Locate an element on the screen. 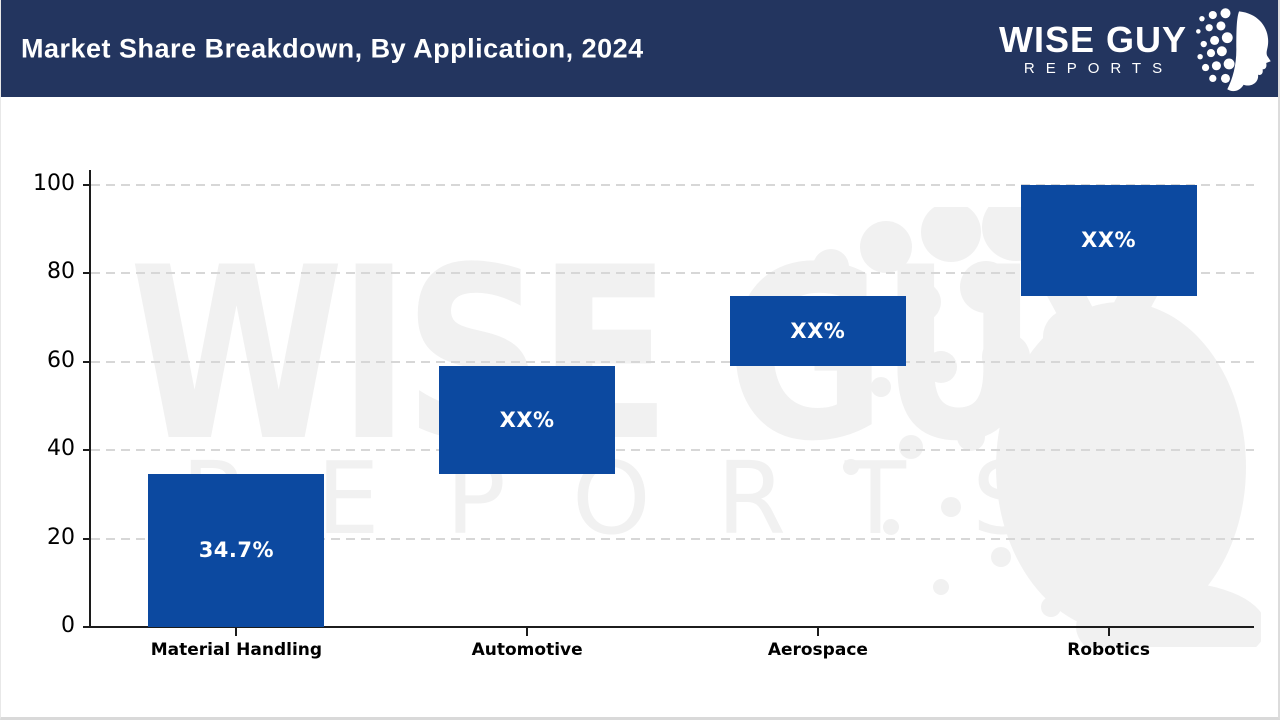  x-axis-category-label: Material Handling is located at coordinates (236, 650).